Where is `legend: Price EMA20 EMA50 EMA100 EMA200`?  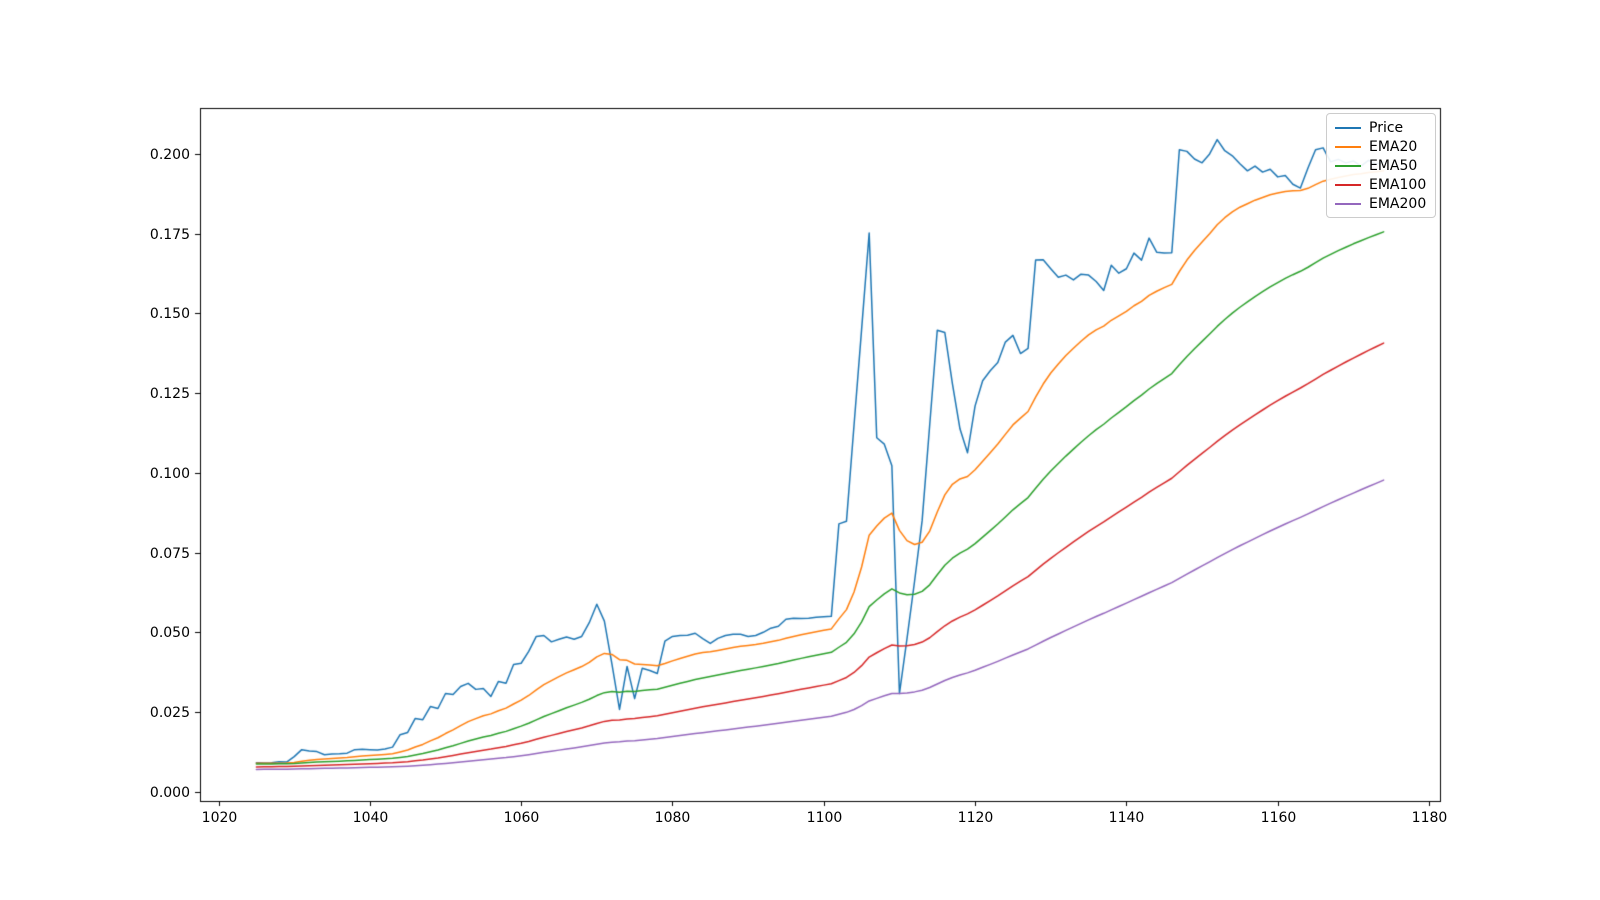
legend: Price EMA20 EMA50 EMA100 EMA200 is located at coordinates (1381, 165).